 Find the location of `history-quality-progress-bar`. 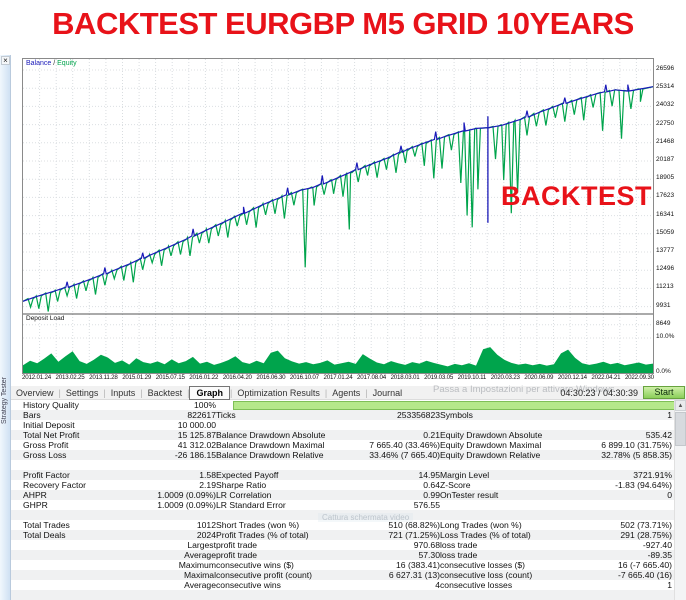

history-quality-progress-bar is located at coordinates (458, 405).